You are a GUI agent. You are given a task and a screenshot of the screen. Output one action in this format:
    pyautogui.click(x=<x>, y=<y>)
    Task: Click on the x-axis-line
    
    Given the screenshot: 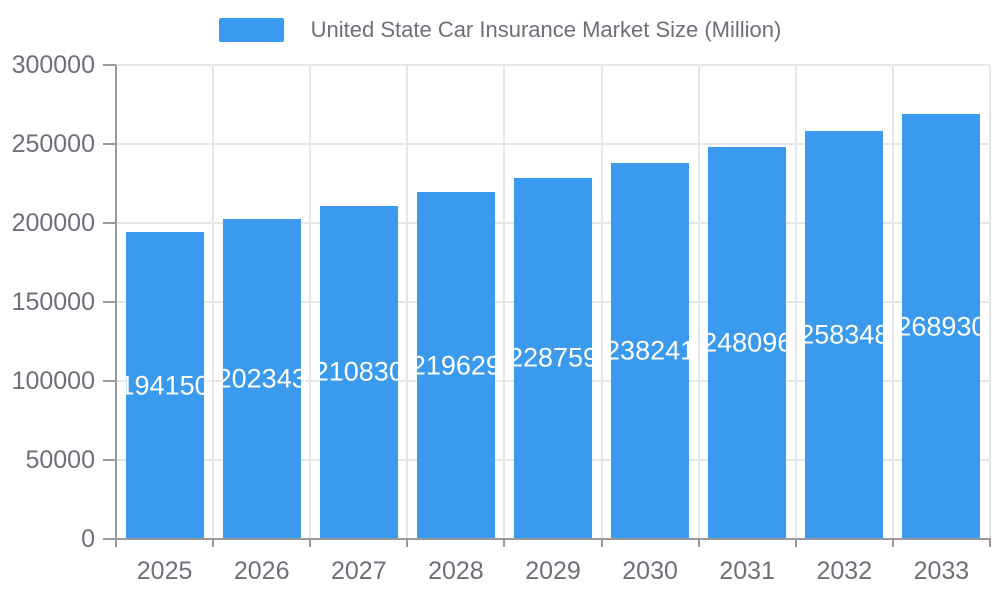 What is the action you would take?
    pyautogui.click(x=553, y=539)
    